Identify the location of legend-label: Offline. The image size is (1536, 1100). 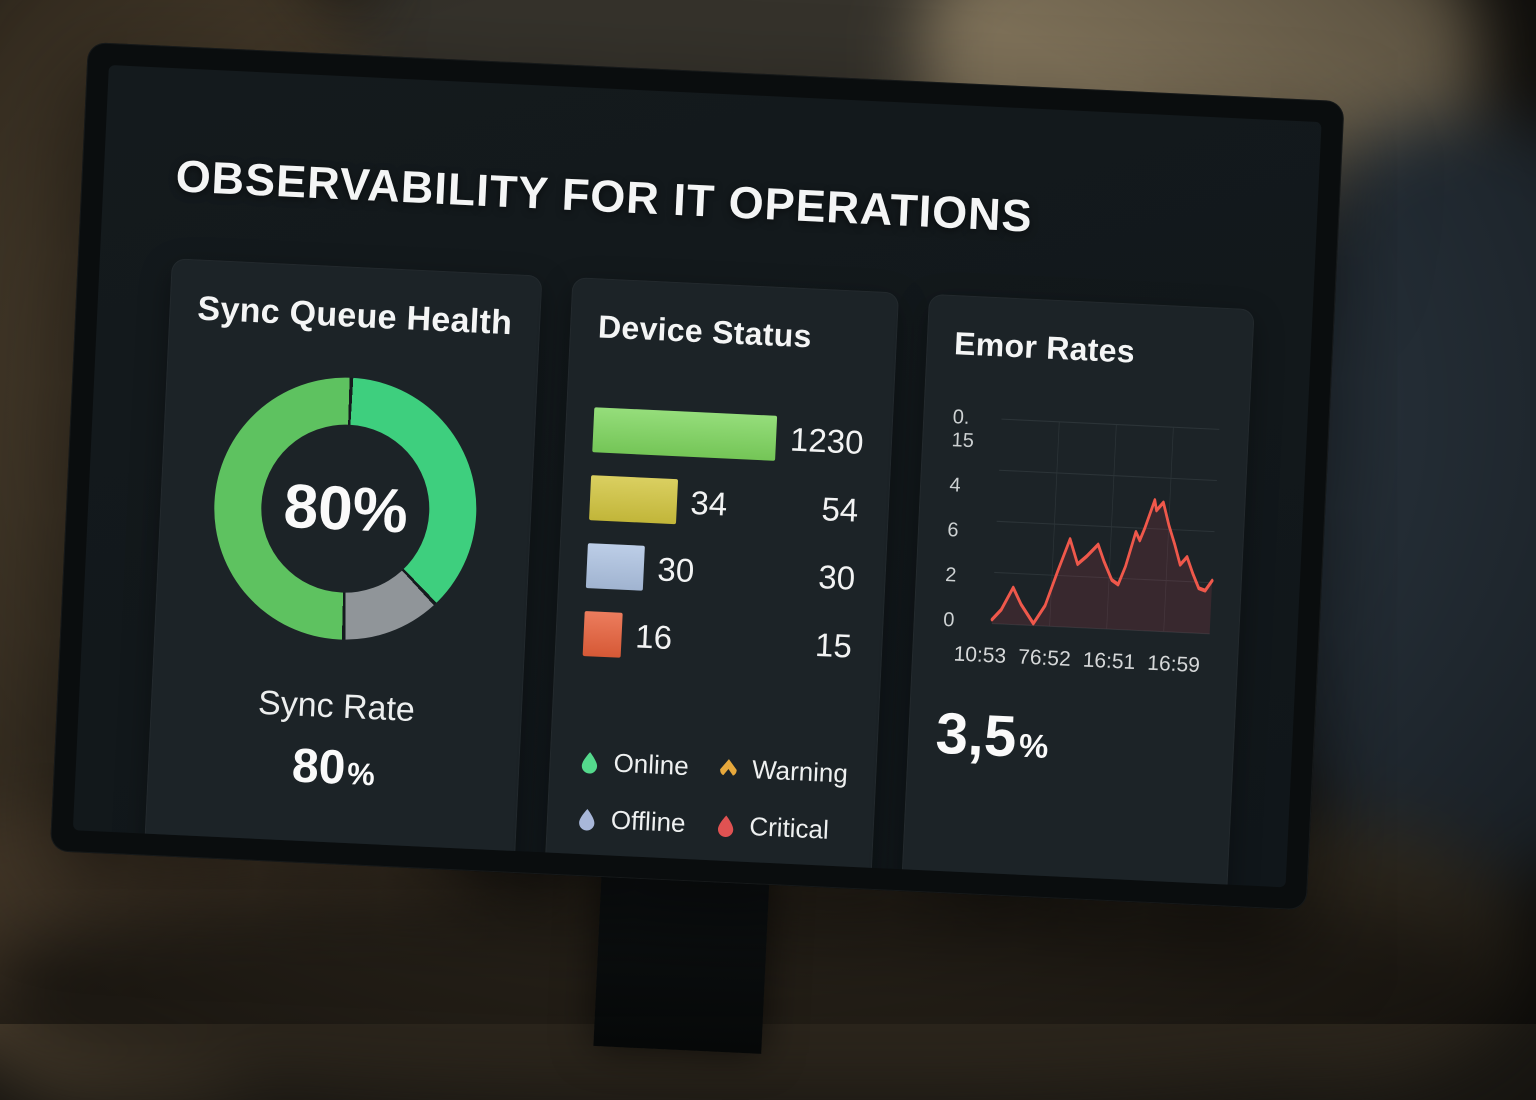
(648, 822).